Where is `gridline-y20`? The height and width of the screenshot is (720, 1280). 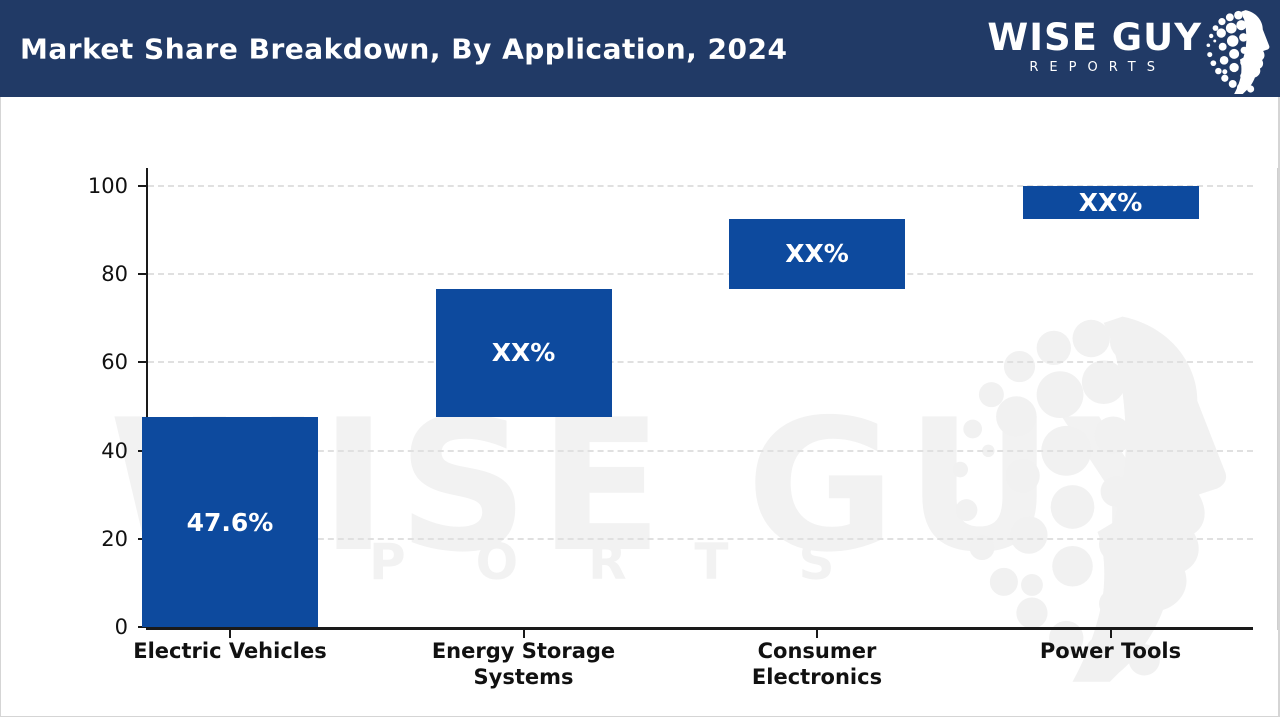
gridline-y20 is located at coordinates (700, 538).